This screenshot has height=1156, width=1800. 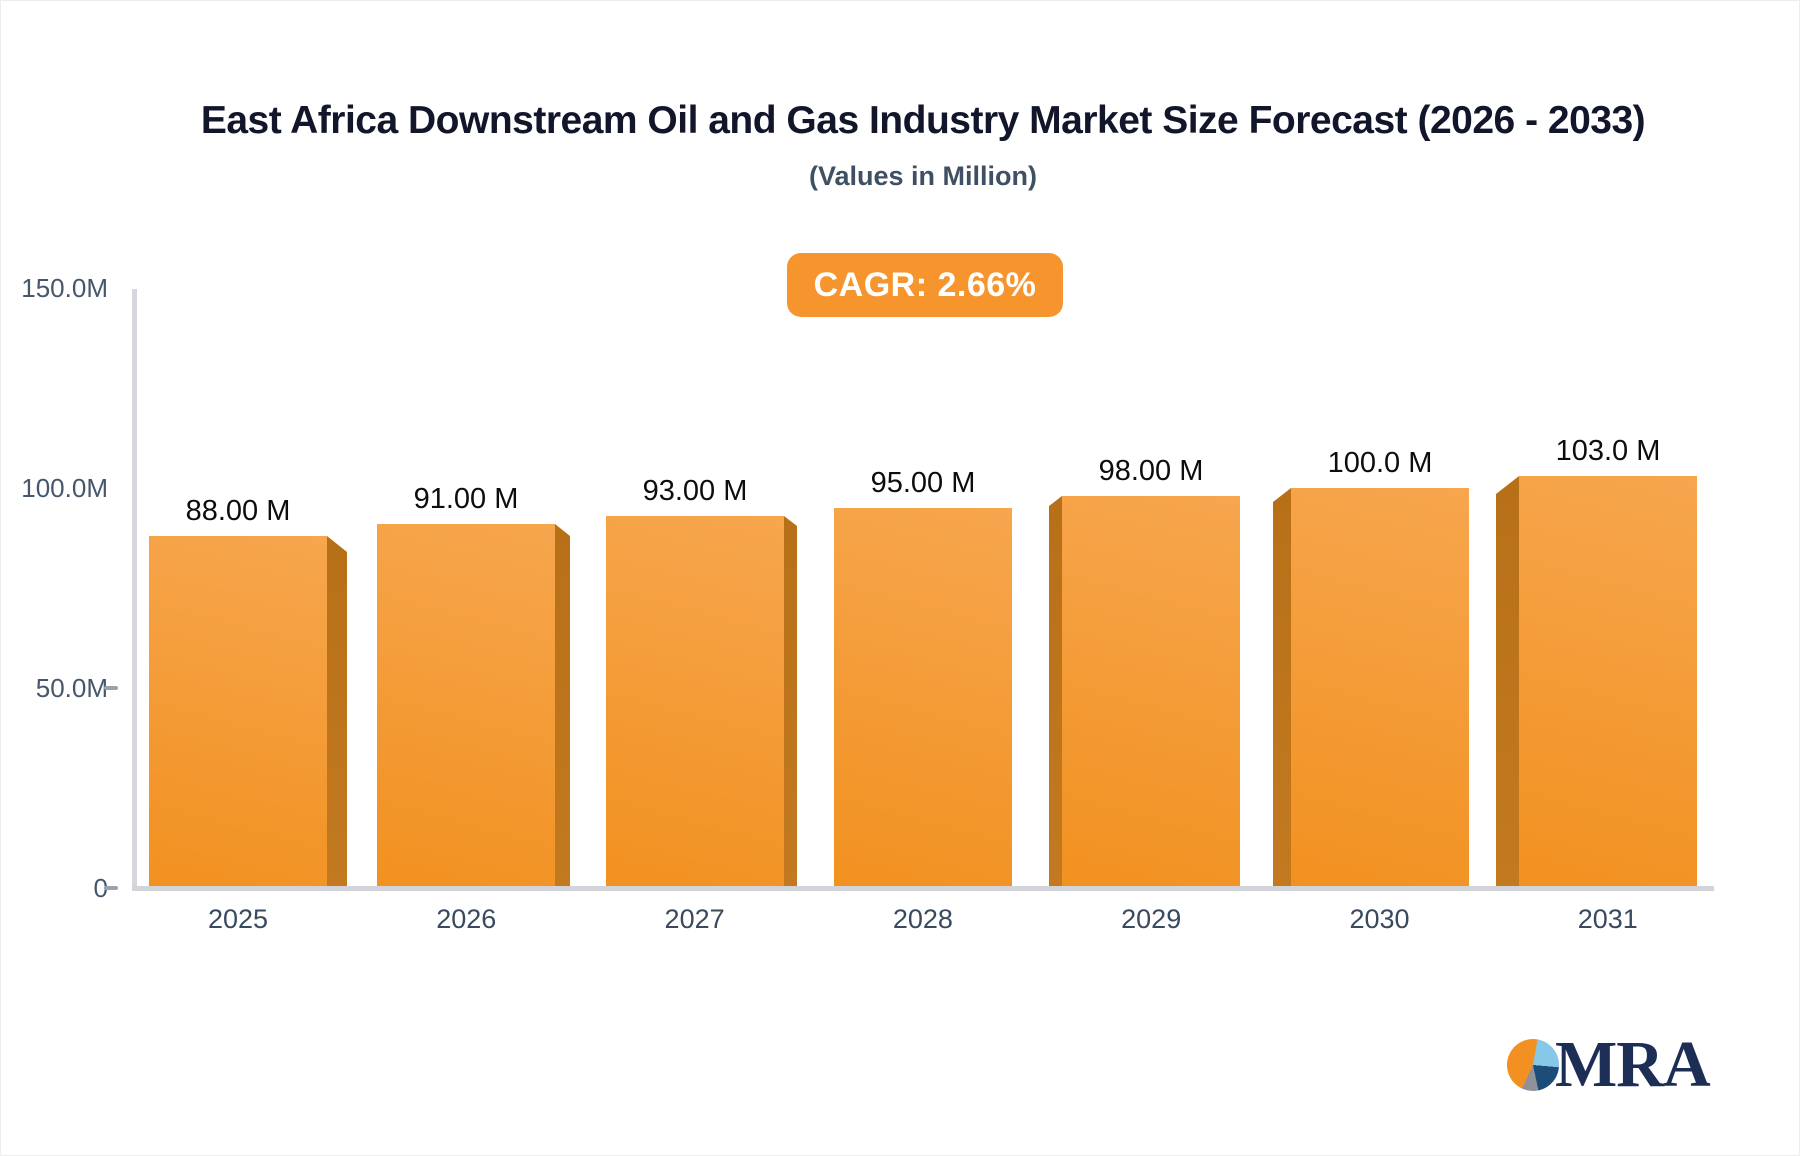 I want to click on cagr-badge-label: CAGR: 2.66%, so click(x=925, y=284).